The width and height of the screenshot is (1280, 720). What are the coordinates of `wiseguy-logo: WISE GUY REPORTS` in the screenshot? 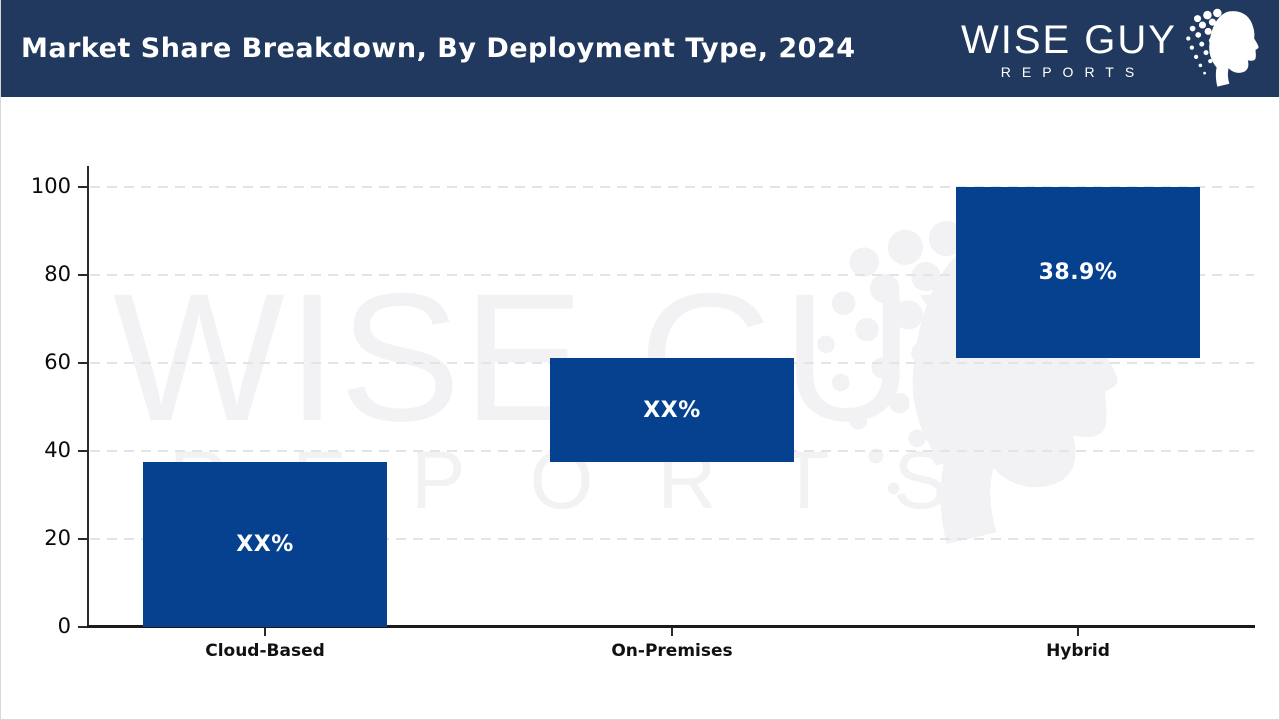 It's located at (1115, 48).